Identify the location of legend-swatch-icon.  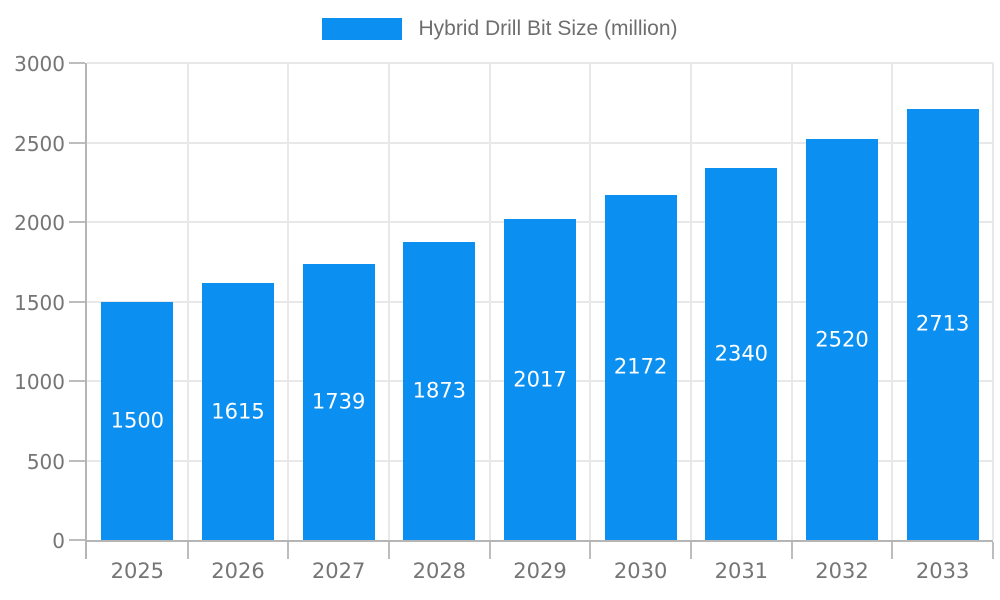
(362, 29).